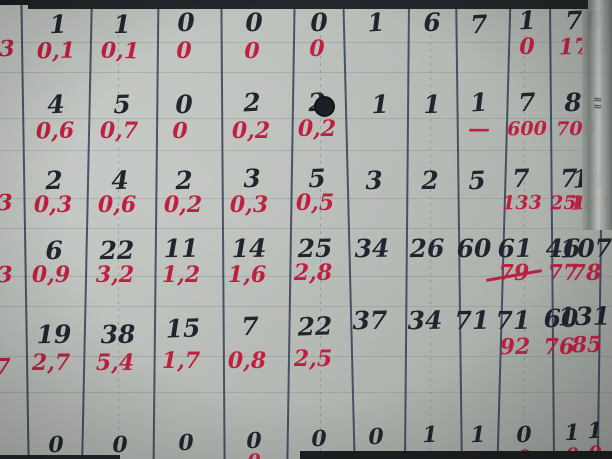 This screenshot has width=612, height=459. I want to click on cell-r6c7-black: 1, so click(430, 435).